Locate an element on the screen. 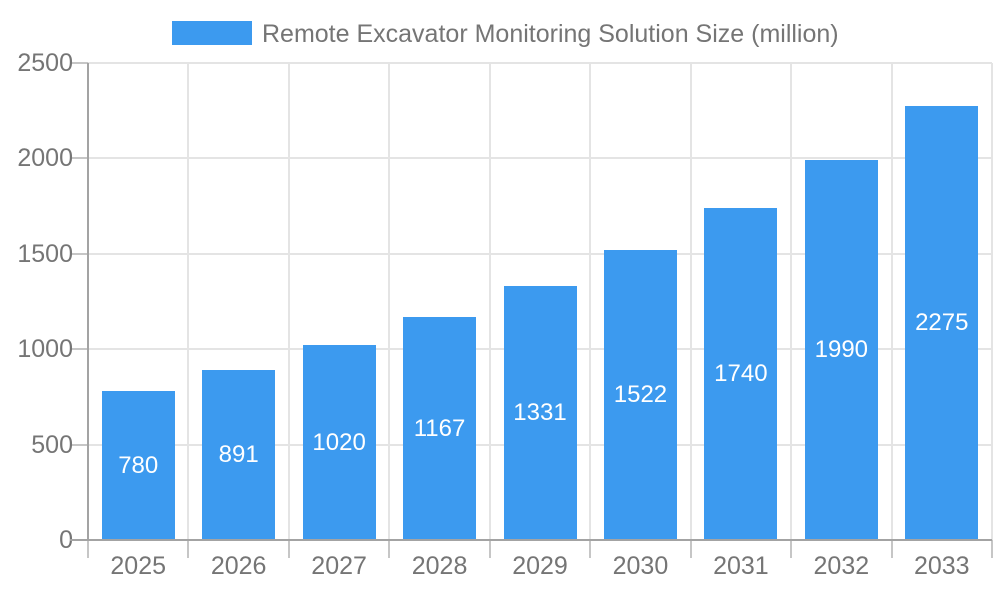 The width and height of the screenshot is (1000, 600). bar-2027 is located at coordinates (339, 442).